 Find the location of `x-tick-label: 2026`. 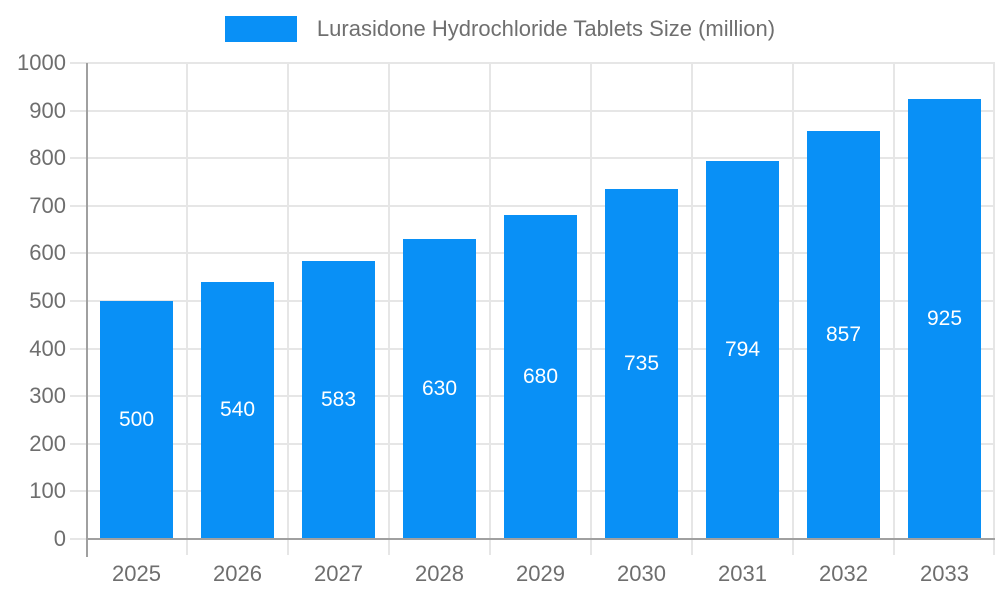

x-tick-label: 2026 is located at coordinates (237, 573).